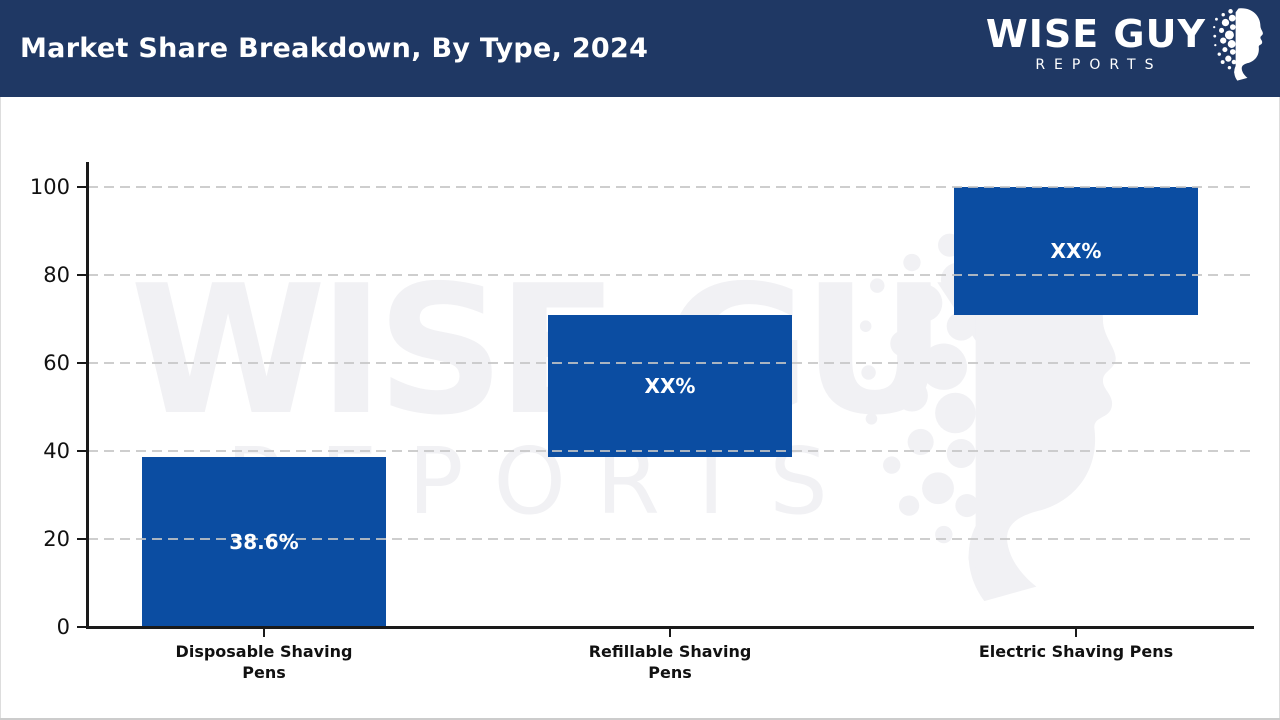 This screenshot has height=720, width=1280. Describe the element at coordinates (334, 48) in the screenshot. I see `page-title: Market Share Breakdown, By Type, 2024` at that location.